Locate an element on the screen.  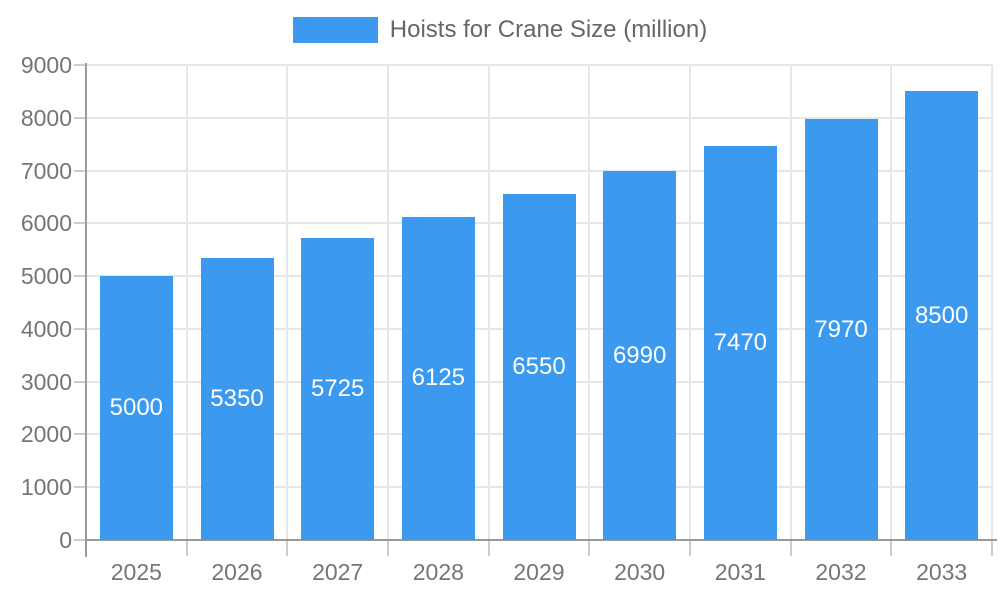
bar-value-label: 5350 is located at coordinates (237, 398).